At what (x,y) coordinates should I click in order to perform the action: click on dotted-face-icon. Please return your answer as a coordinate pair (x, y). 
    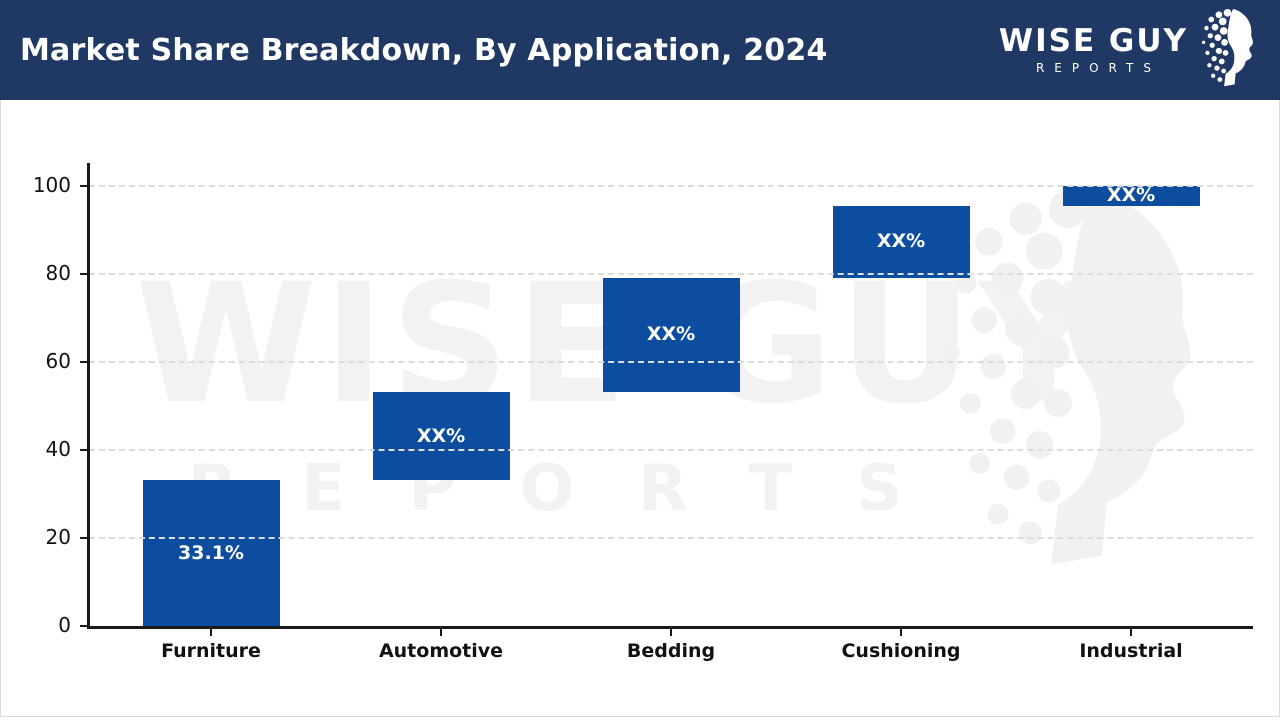
    Looking at the image, I should click on (1227, 47).